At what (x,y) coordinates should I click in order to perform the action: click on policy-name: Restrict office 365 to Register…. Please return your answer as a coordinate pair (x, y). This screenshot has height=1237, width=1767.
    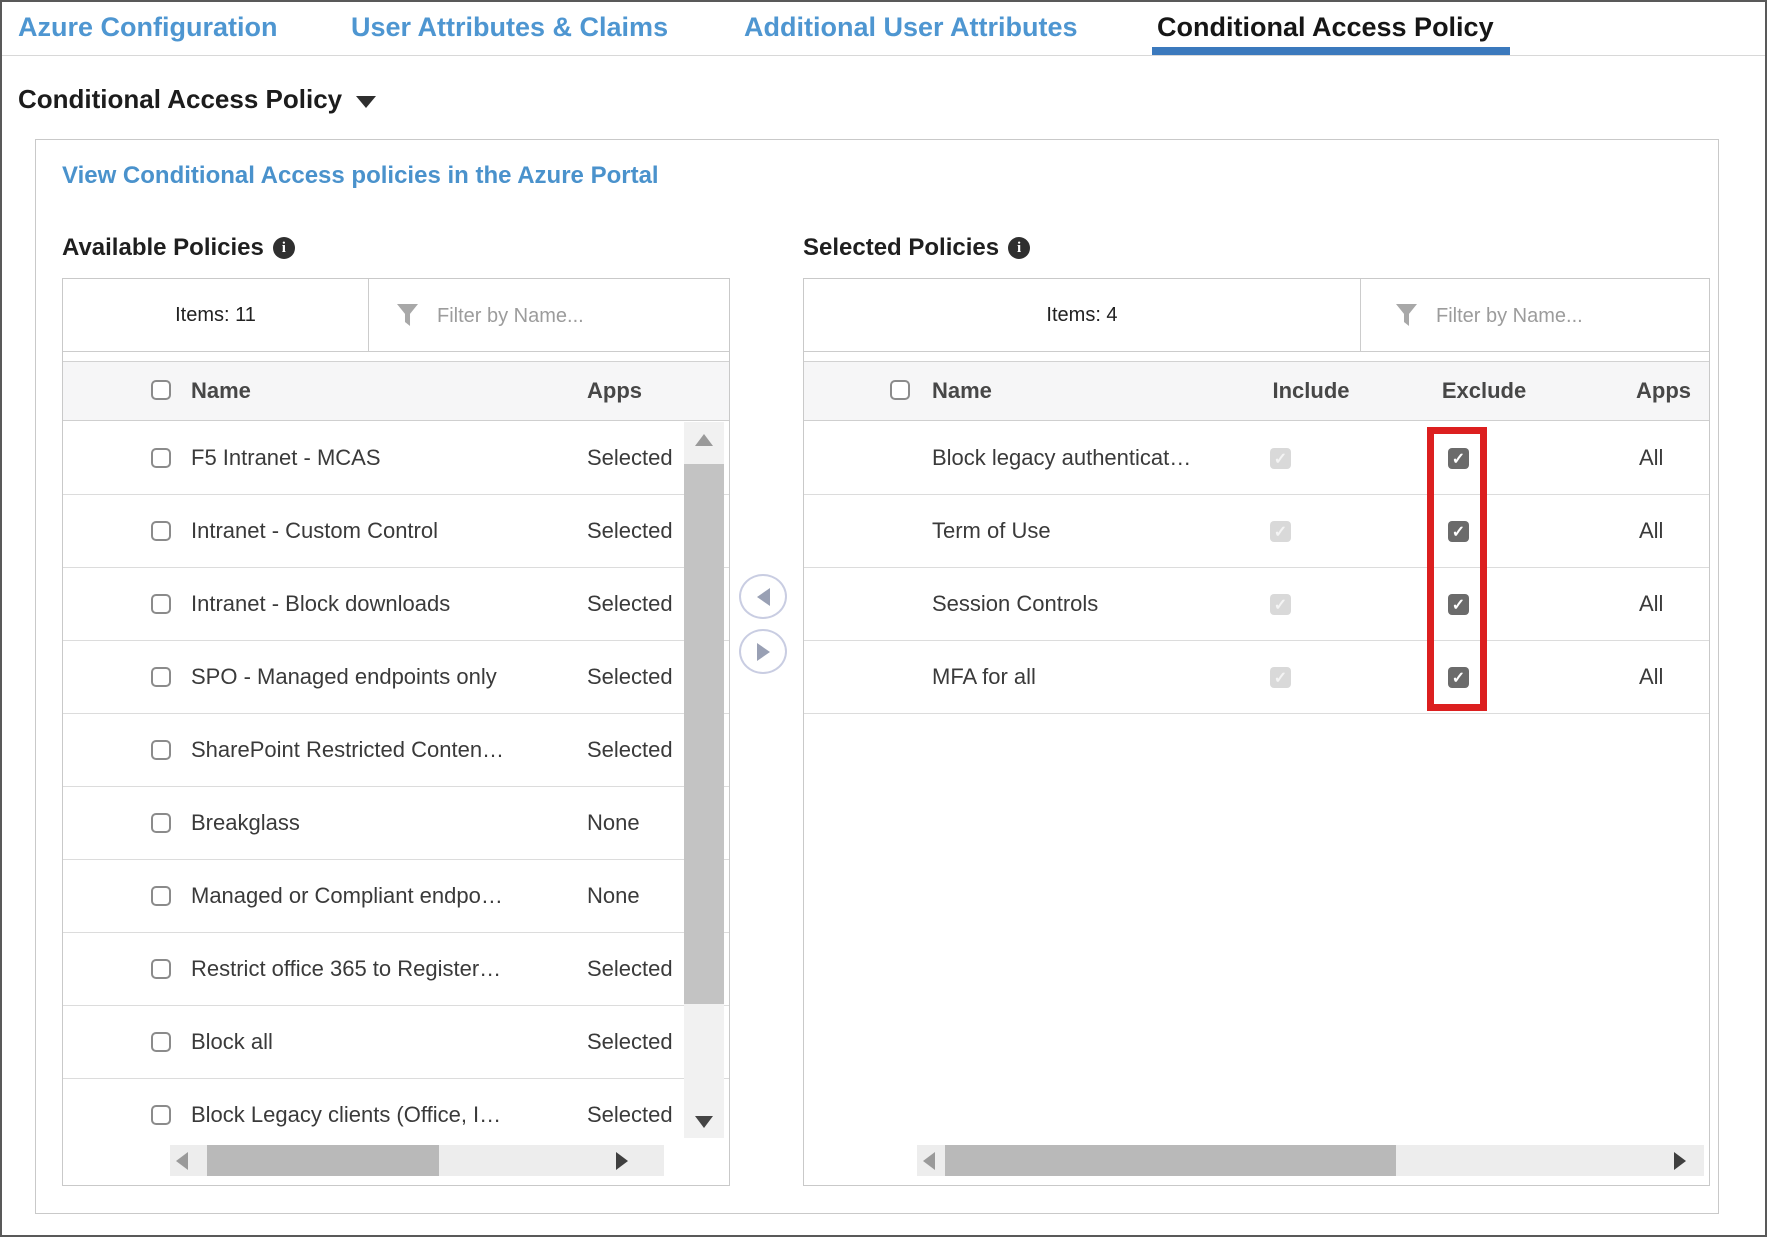
    Looking at the image, I should click on (346, 968).